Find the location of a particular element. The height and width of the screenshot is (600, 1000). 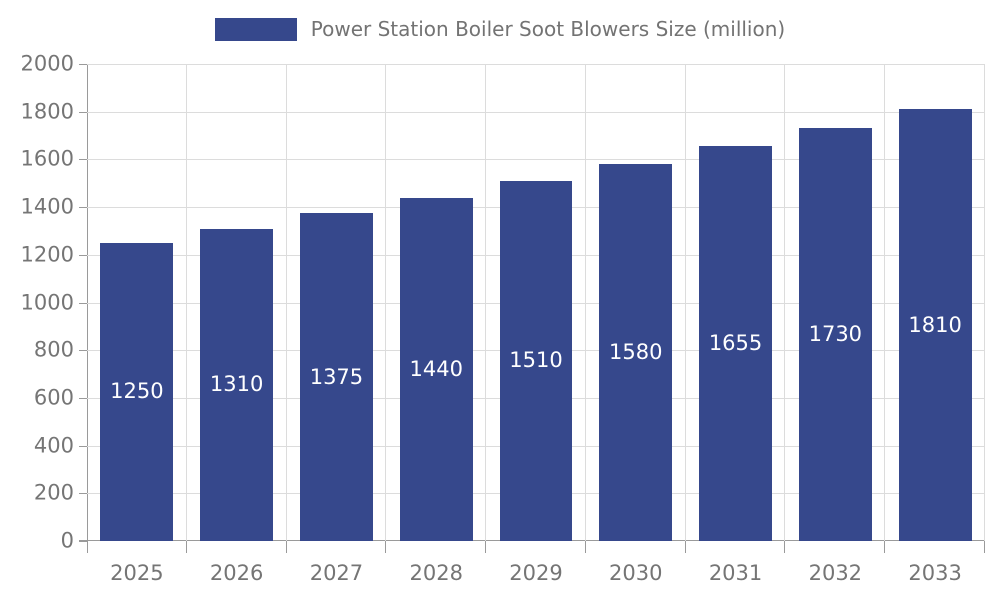

y-tick-label: 400 is located at coordinates (53, 445).